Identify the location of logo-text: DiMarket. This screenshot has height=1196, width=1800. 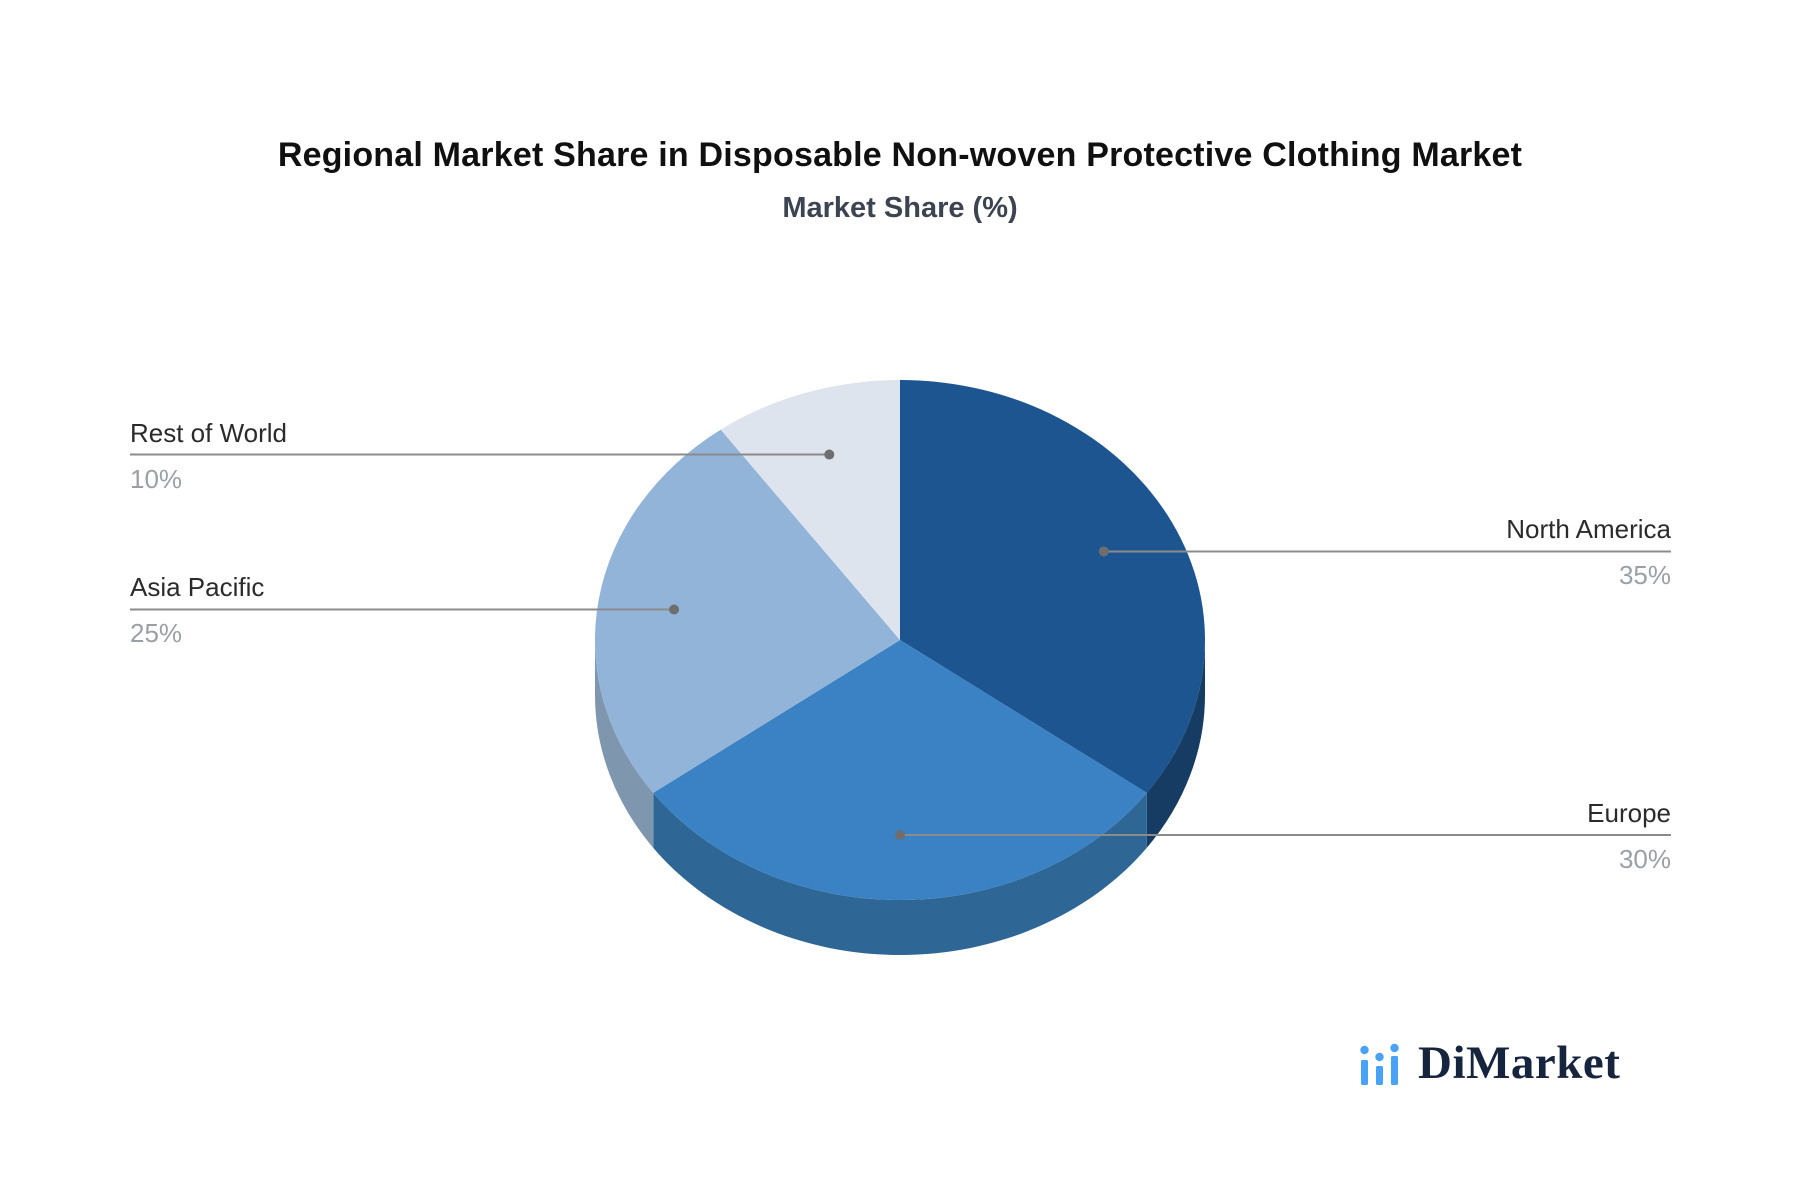
(1519, 1063).